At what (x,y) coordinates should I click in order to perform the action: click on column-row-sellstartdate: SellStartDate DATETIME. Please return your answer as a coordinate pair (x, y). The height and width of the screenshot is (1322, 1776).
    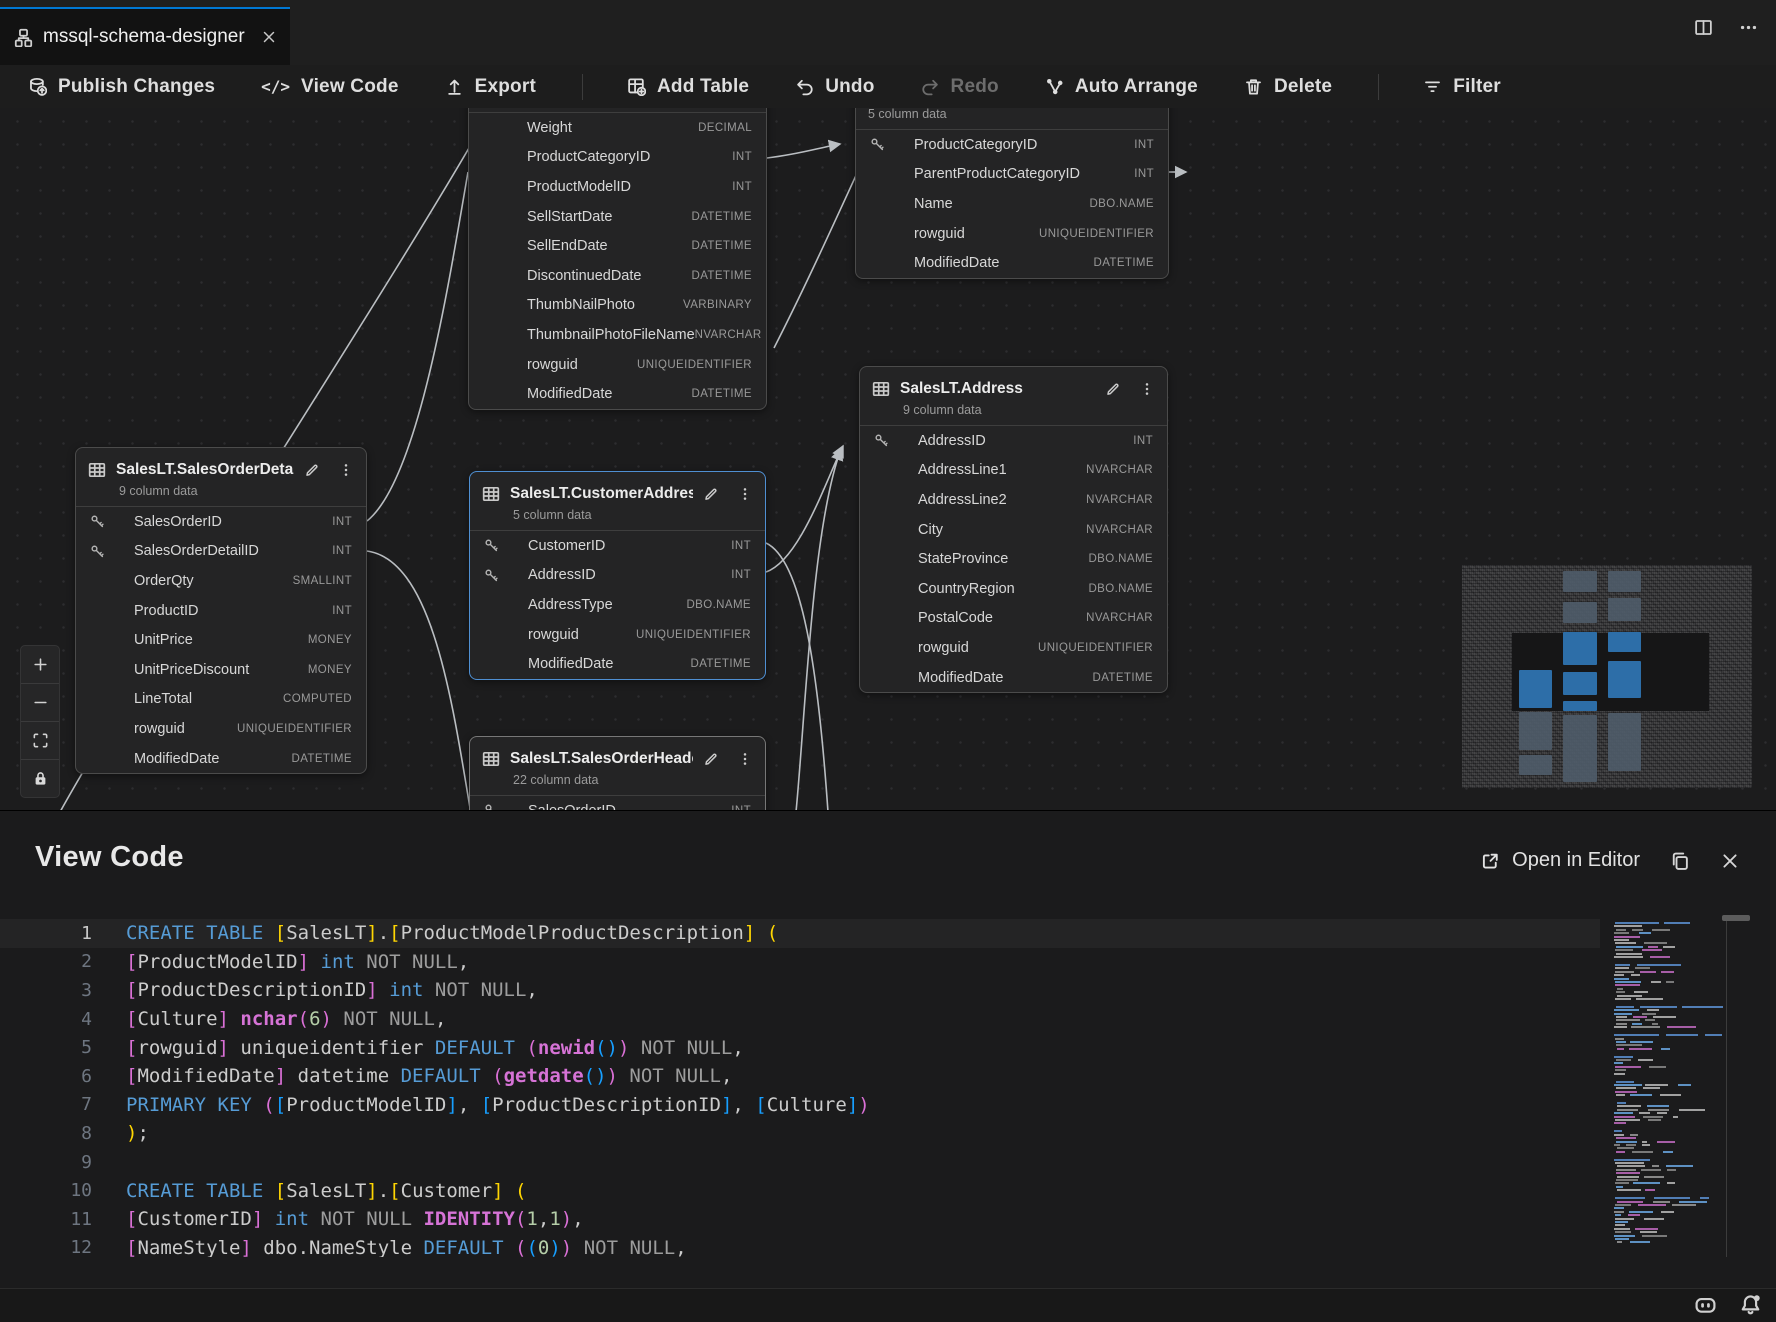
    Looking at the image, I should click on (617, 217).